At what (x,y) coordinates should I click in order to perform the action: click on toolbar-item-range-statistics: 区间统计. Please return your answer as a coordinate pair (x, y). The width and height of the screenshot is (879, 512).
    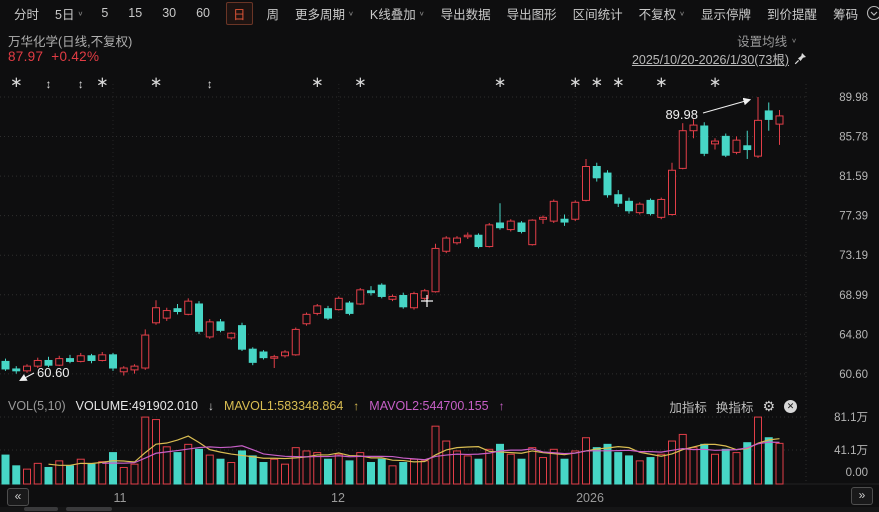
    Looking at the image, I should click on (597, 14).